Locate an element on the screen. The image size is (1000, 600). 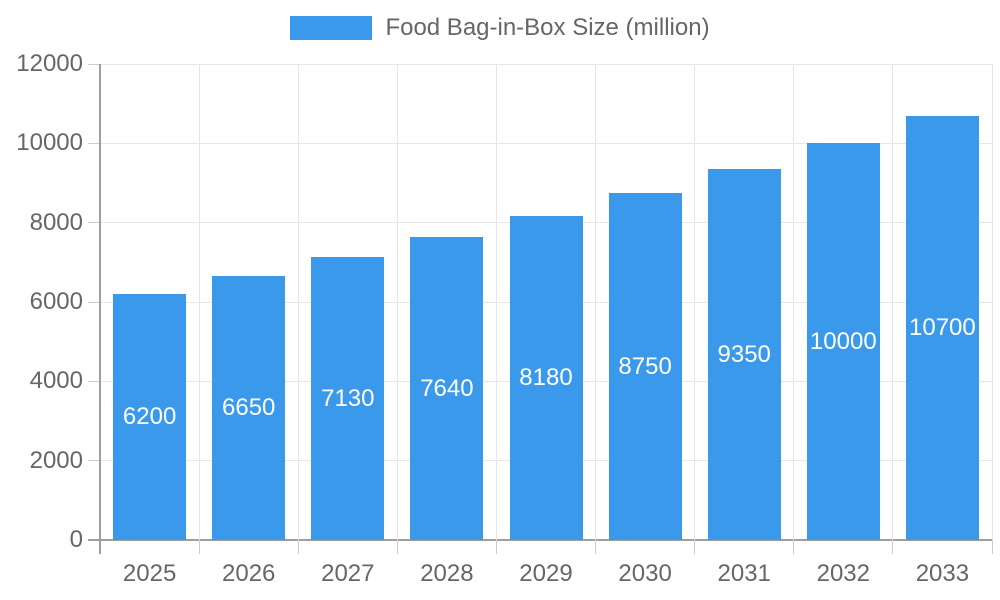
legend: Food Bag-in-Box Size (million) is located at coordinates (500, 28).